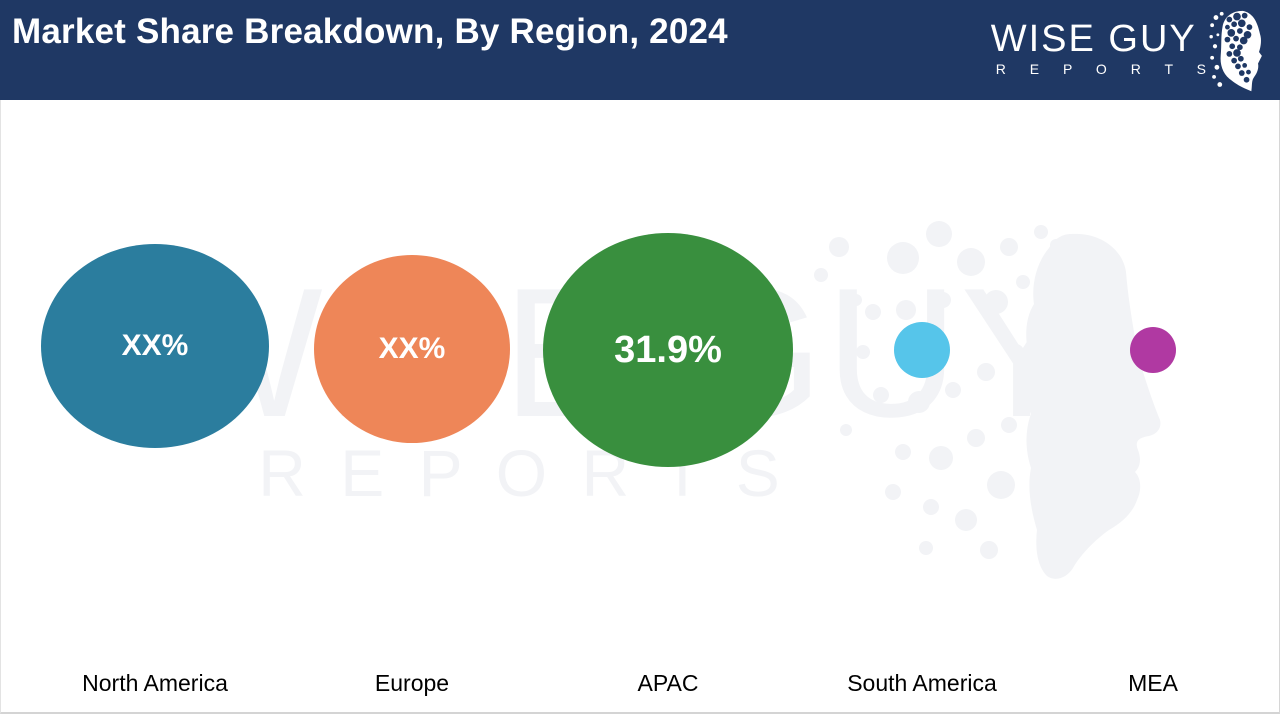  I want to click on category-label-south-america: South America, so click(922, 683).